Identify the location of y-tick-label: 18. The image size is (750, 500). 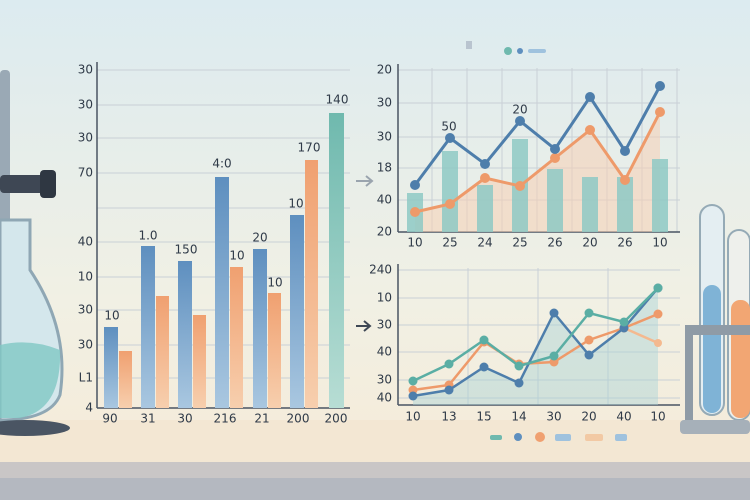
(384, 168).